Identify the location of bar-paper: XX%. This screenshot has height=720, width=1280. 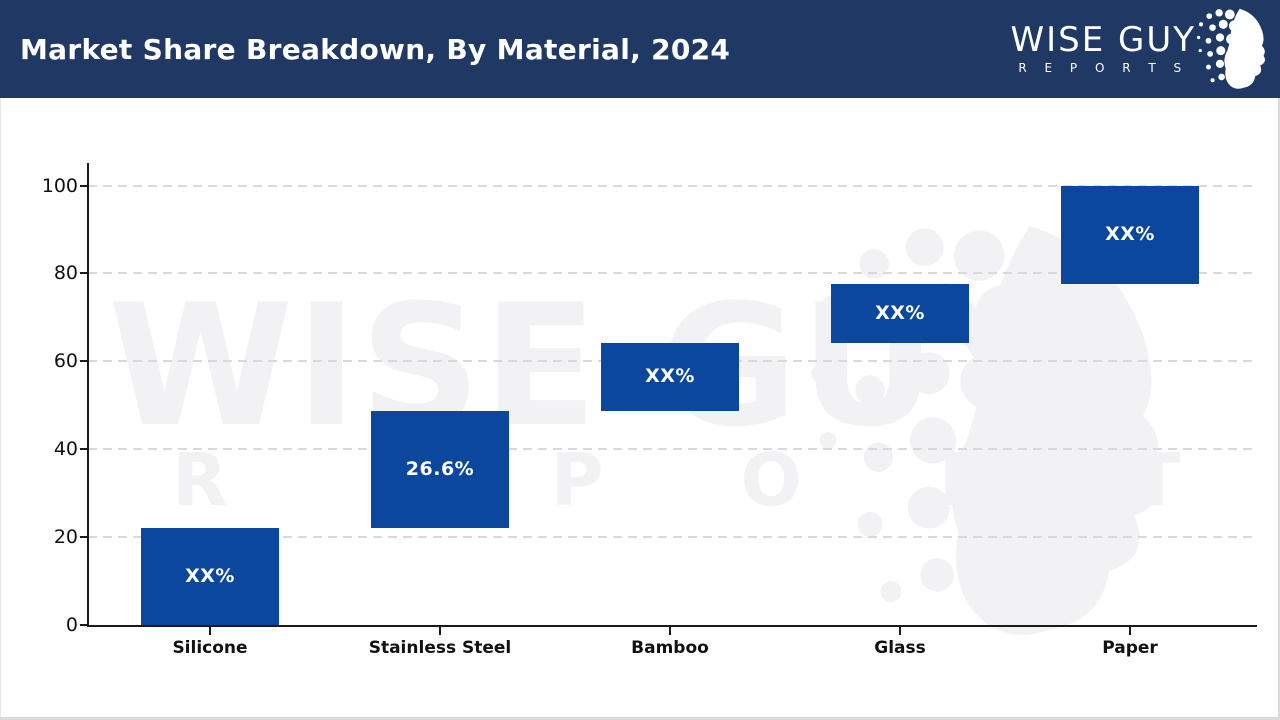
(1130, 235).